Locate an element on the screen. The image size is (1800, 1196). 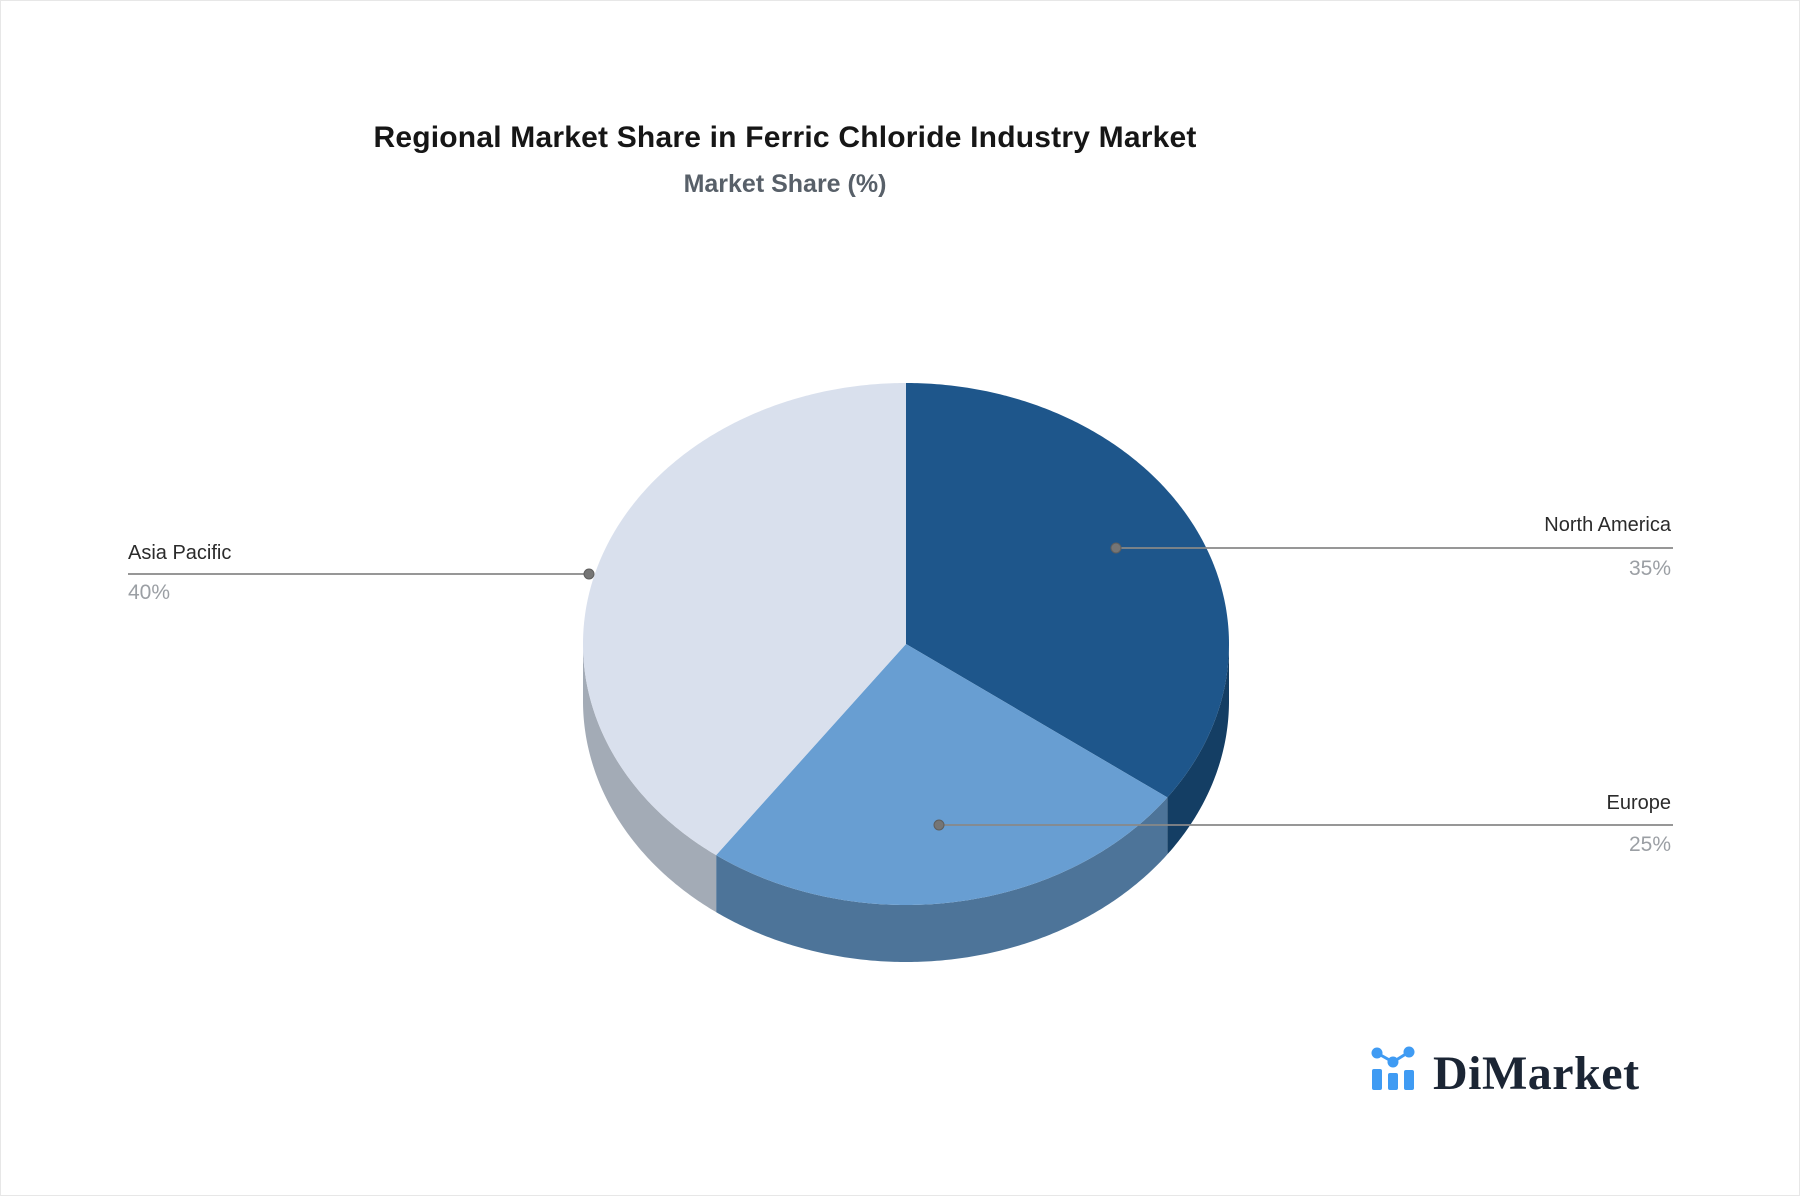
dimarket-logo: DiMarket is located at coordinates (1501, 1069).